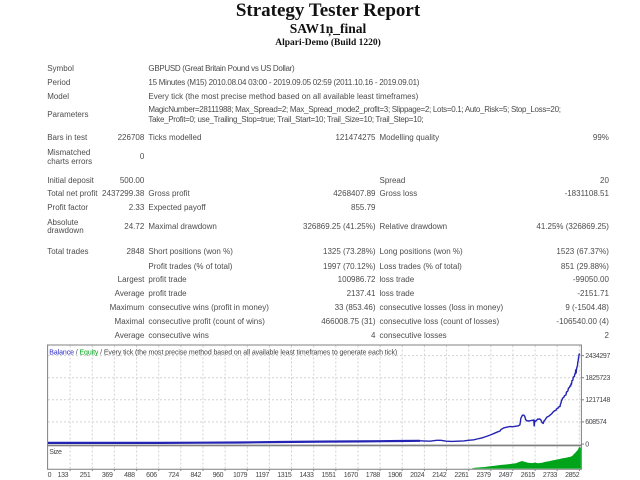  Describe the element at coordinates (306, 475) in the screenshot. I see `svg-text: 1433` at that location.